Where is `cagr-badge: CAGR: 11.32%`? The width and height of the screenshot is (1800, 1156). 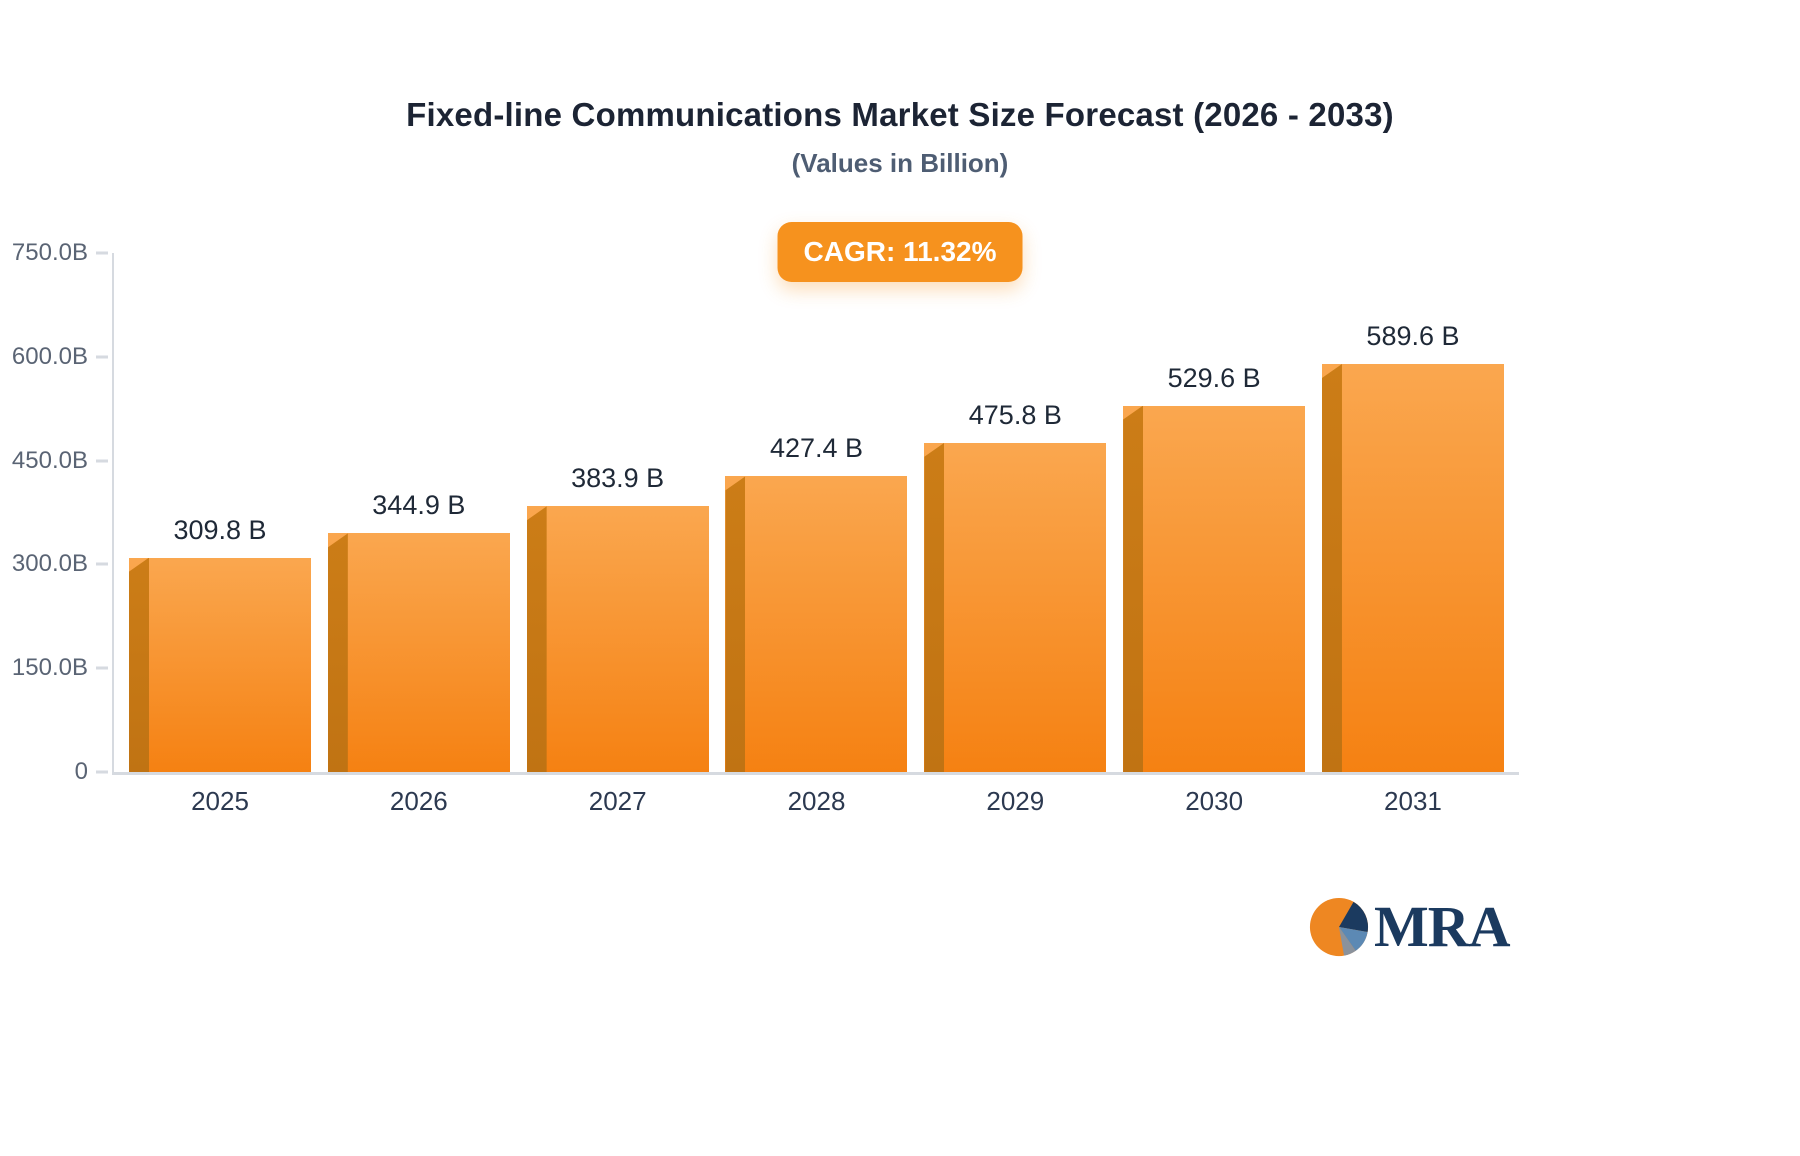 cagr-badge: CAGR: 11.32% is located at coordinates (900, 252).